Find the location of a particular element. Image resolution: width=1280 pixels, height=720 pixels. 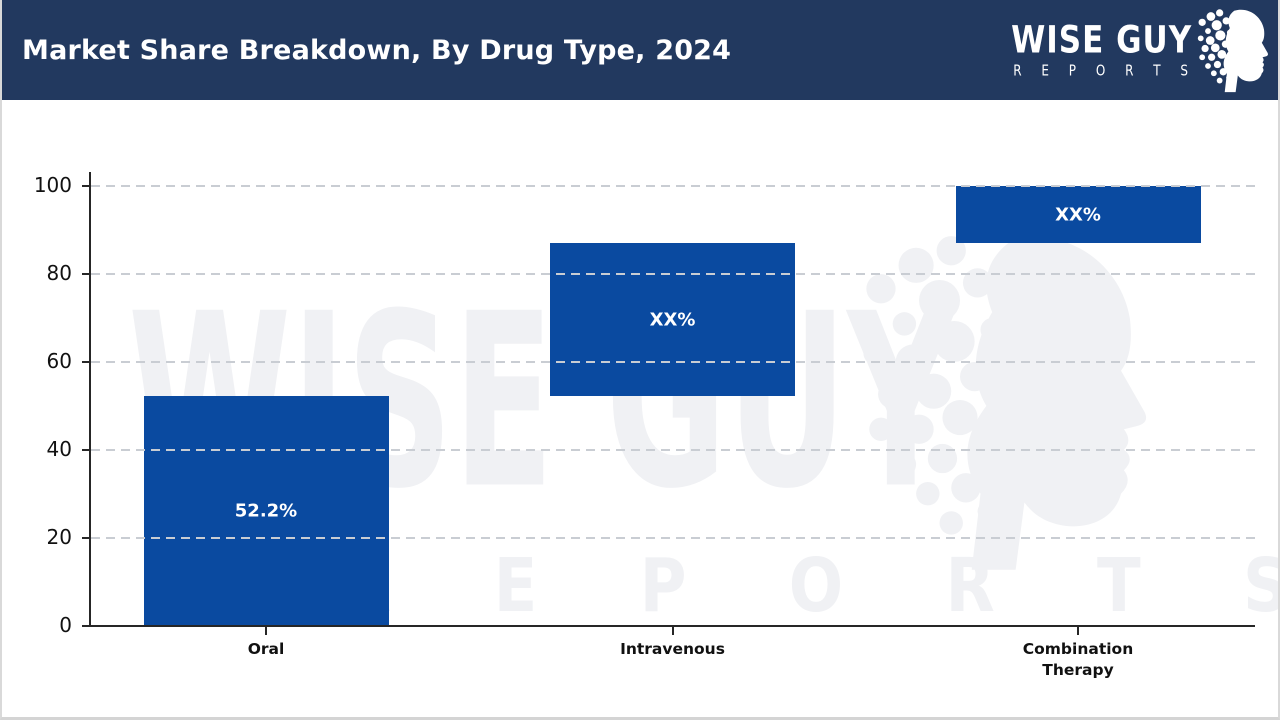

bar-value-label: 52.2% is located at coordinates (266, 511).